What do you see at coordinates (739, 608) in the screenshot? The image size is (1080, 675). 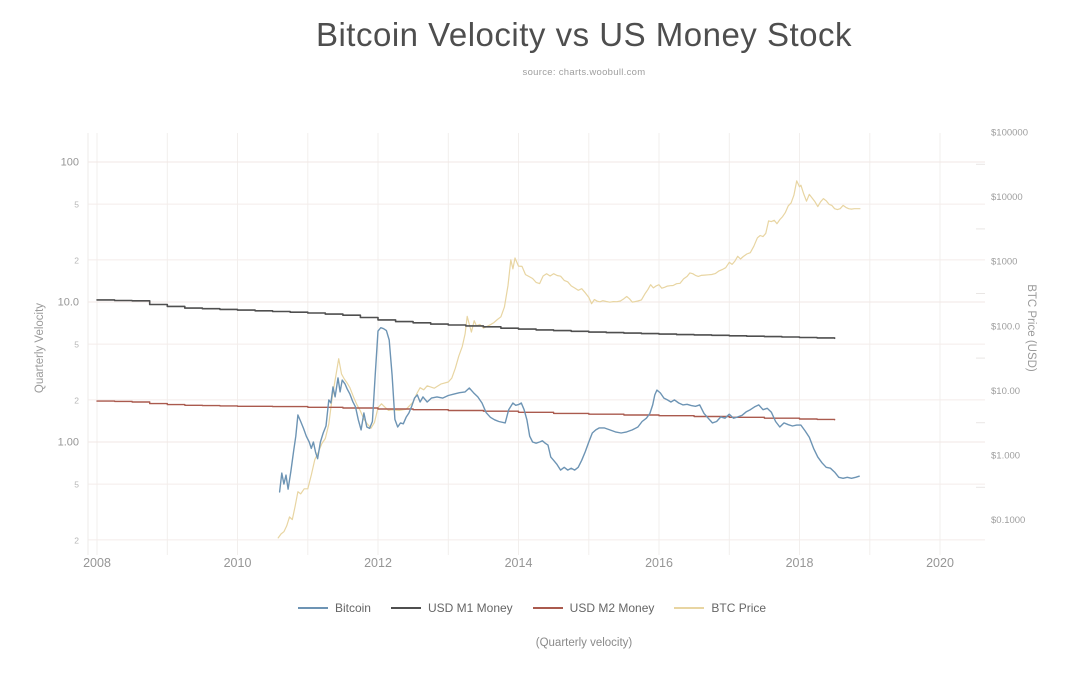 I see `legend-label: BTC Price` at bounding box center [739, 608].